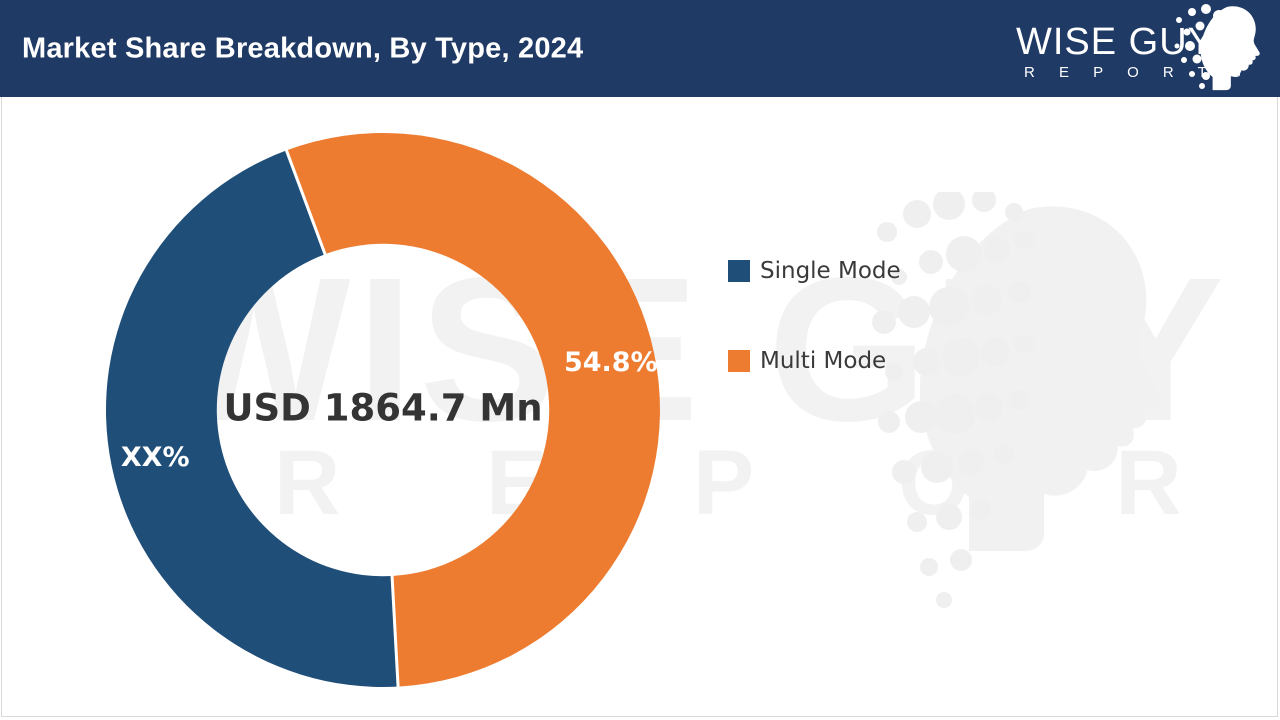 Image resolution: width=1280 pixels, height=720 pixels. Describe the element at coordinates (814, 316) in the screenshot. I see `chart-legend: Single Mode Multi Mode` at that location.